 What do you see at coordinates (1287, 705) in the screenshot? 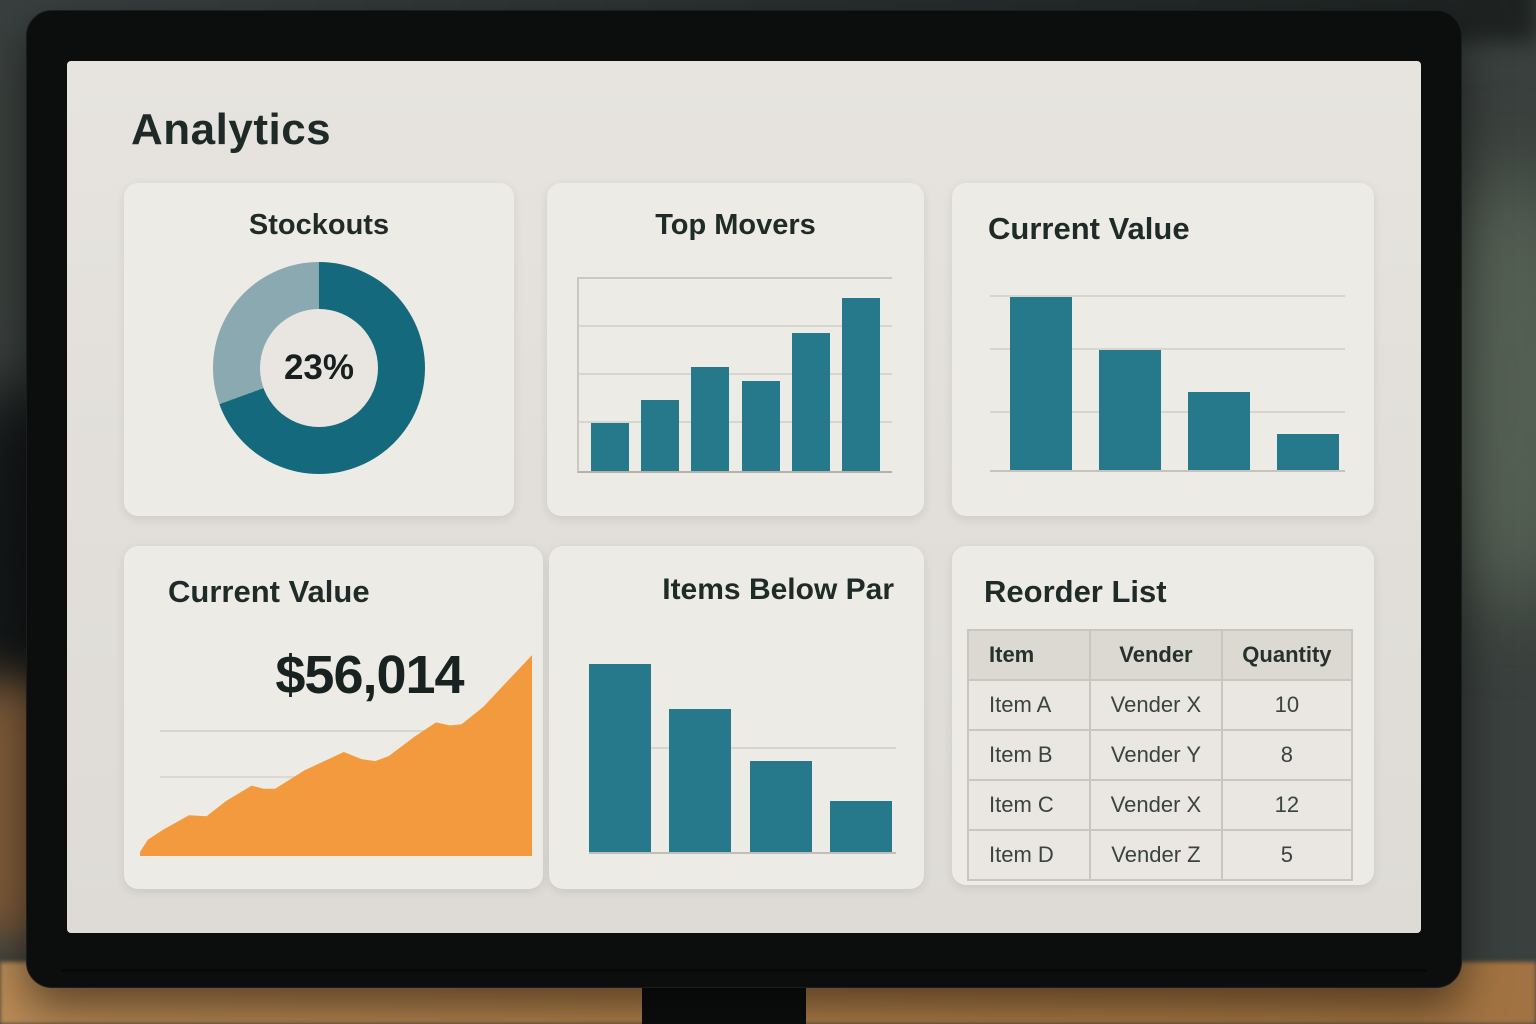
I see `cell-quantity: 10` at bounding box center [1287, 705].